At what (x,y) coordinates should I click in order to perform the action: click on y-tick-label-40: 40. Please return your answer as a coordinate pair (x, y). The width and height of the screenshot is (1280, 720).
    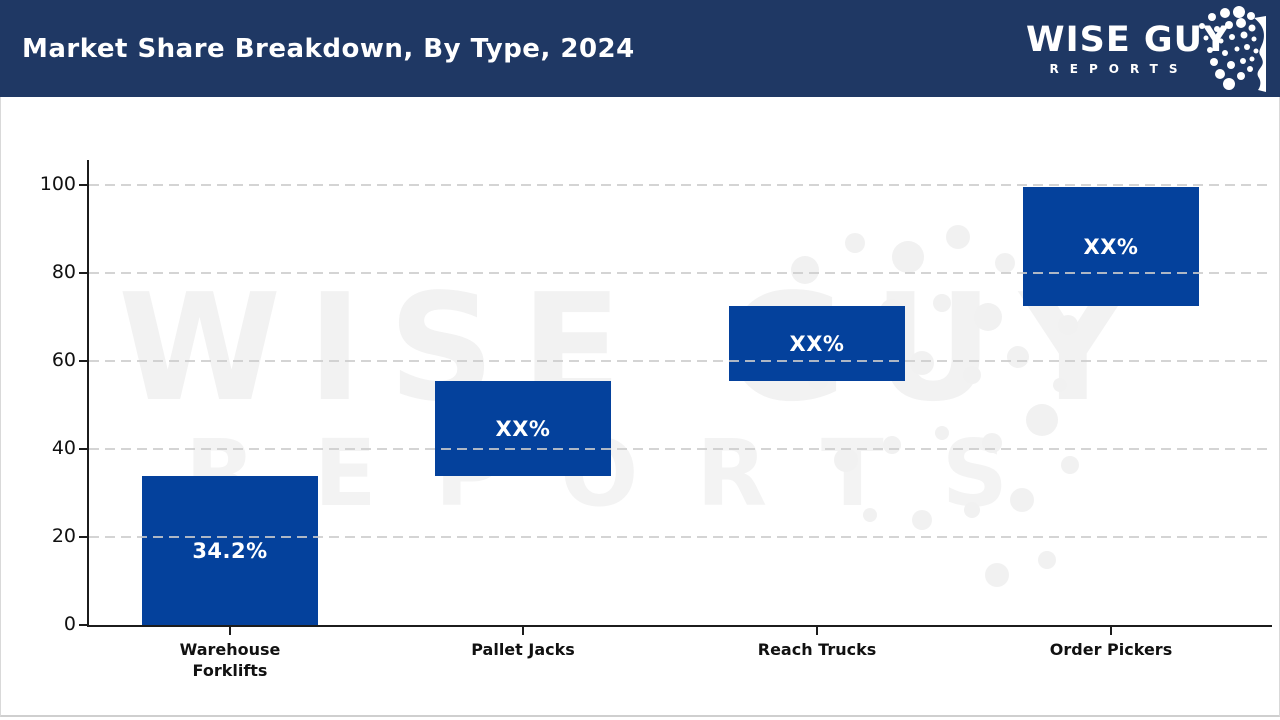
    Looking at the image, I should click on (63, 448).